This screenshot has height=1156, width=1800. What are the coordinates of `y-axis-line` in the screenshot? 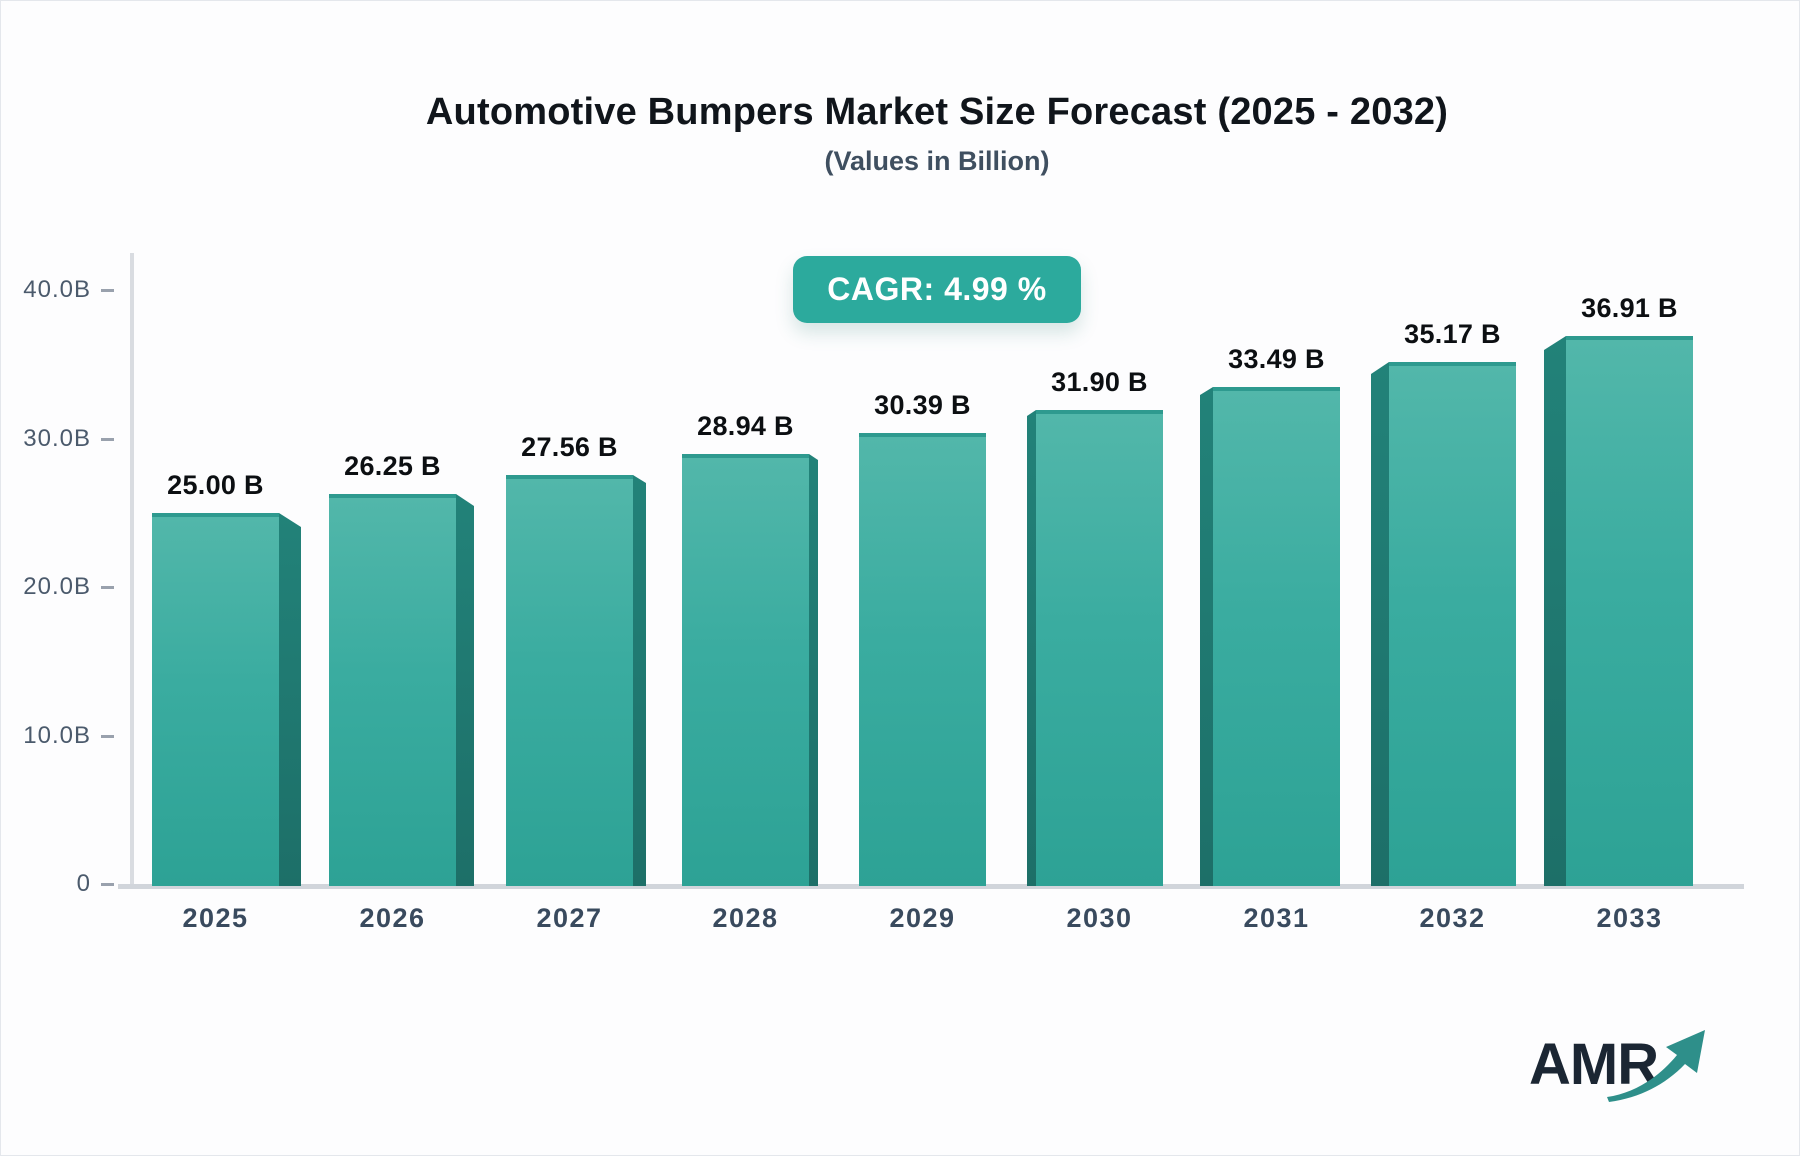 It's located at (132, 570).